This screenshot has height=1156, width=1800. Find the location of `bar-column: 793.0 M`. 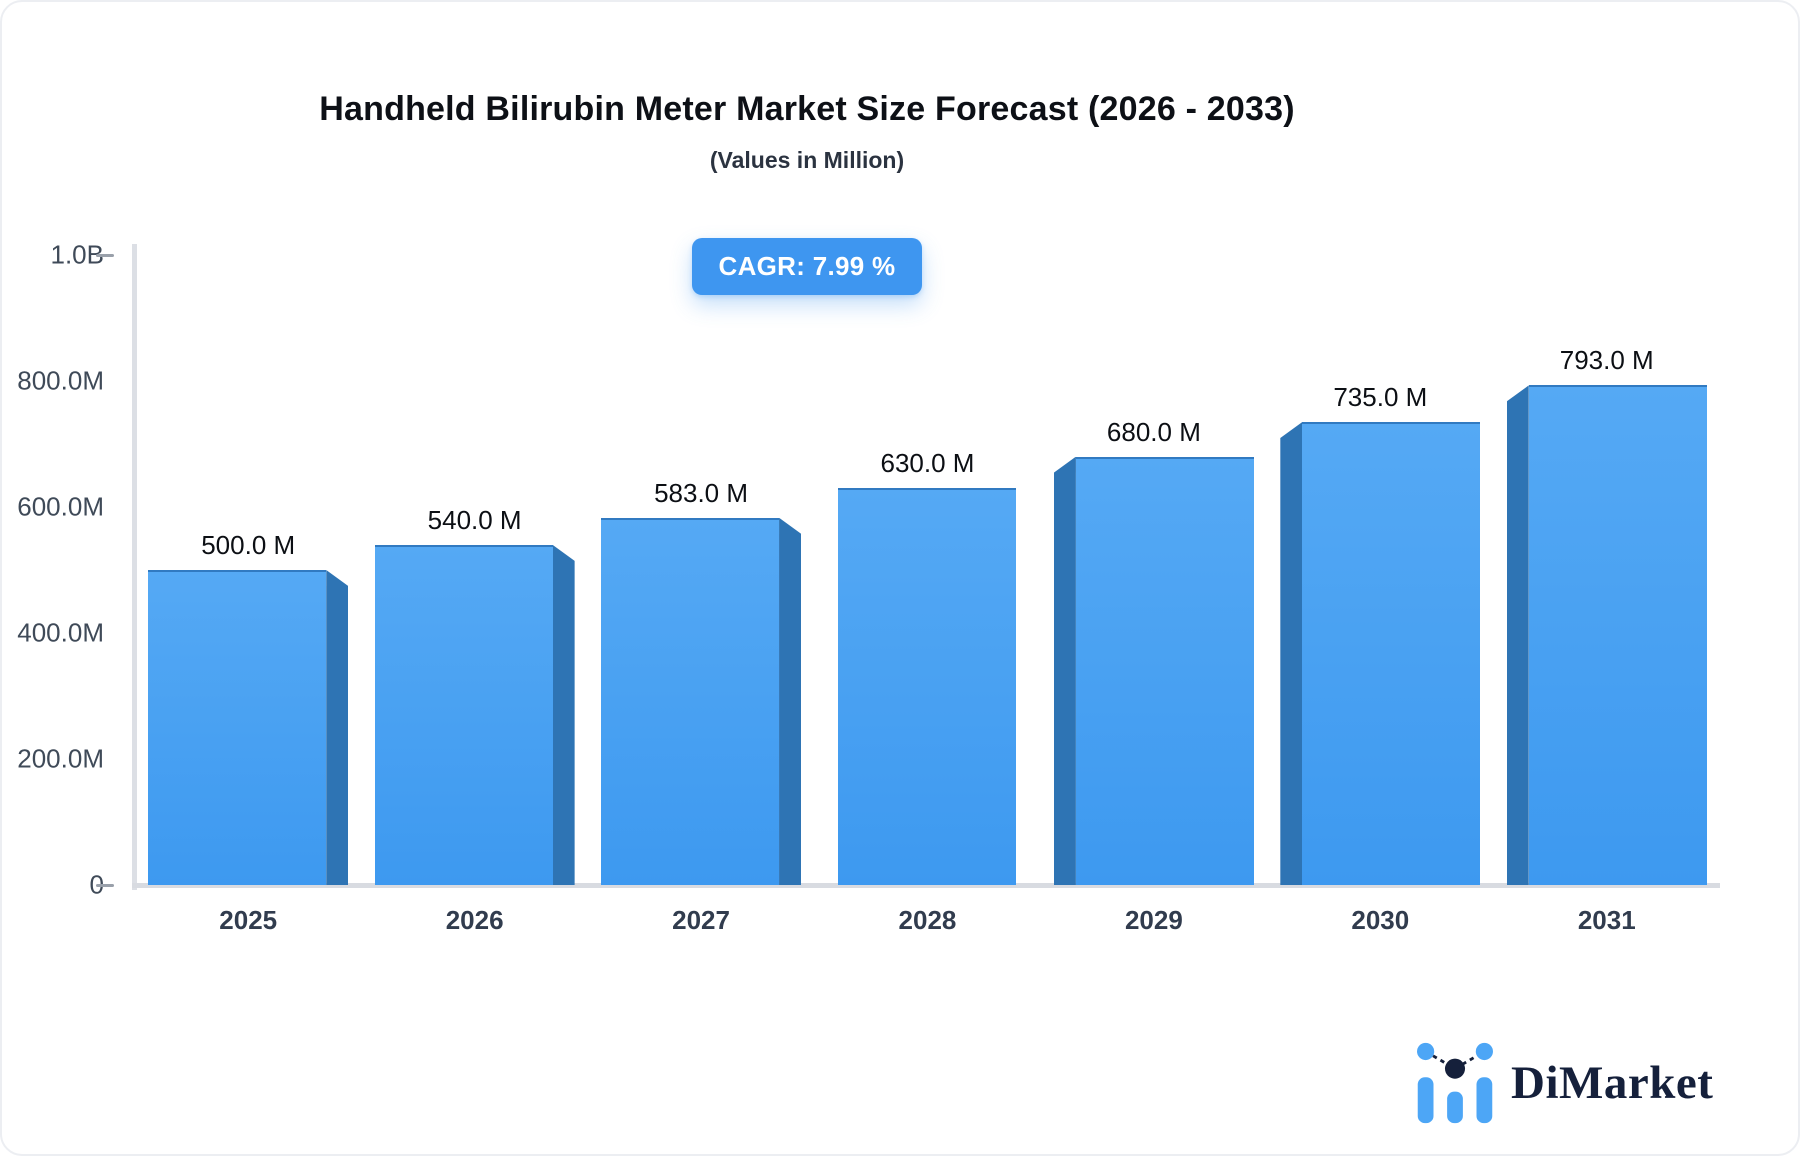

bar-column: 793.0 M is located at coordinates (1607, 570).